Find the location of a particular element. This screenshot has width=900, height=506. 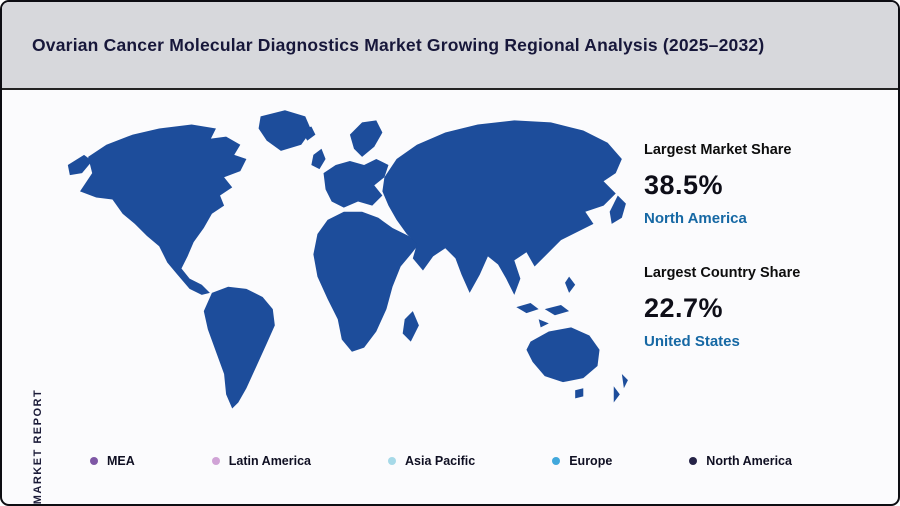

legend-item-europe: Europe is located at coordinates (582, 461).